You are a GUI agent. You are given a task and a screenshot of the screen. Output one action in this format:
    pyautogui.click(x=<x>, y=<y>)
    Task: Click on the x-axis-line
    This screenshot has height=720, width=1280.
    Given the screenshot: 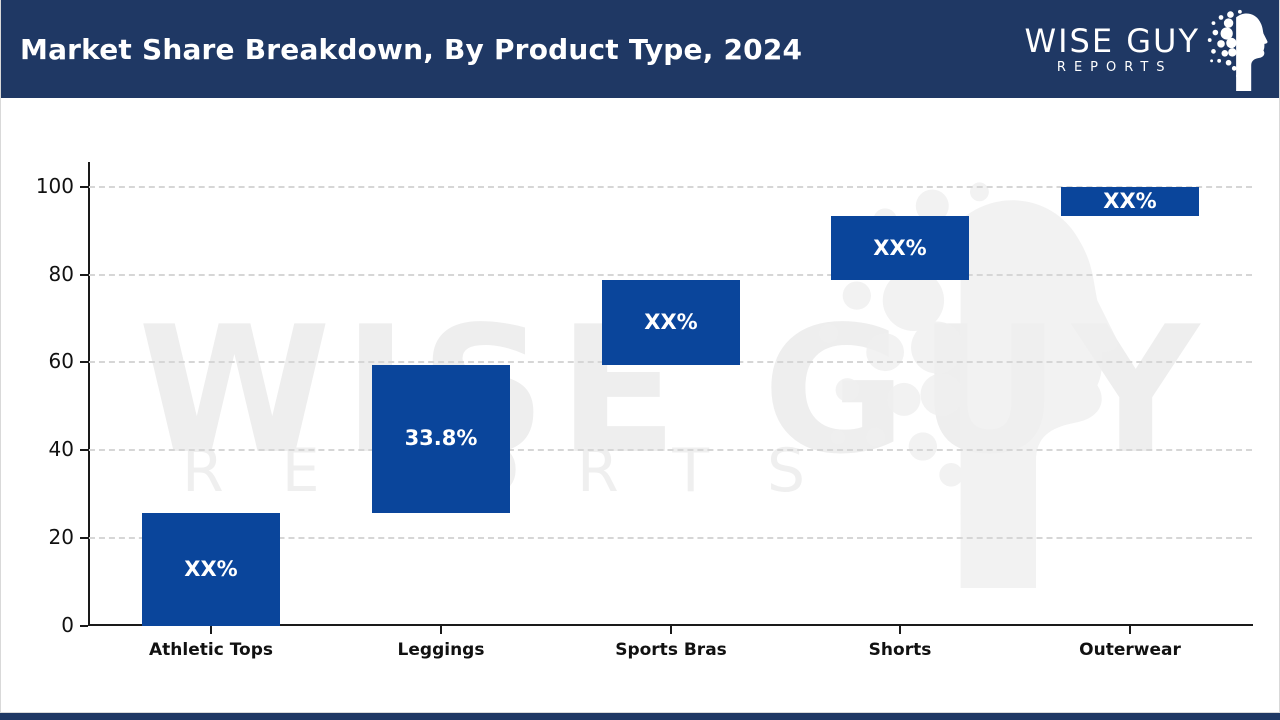 What is the action you would take?
    pyautogui.click(x=670, y=625)
    